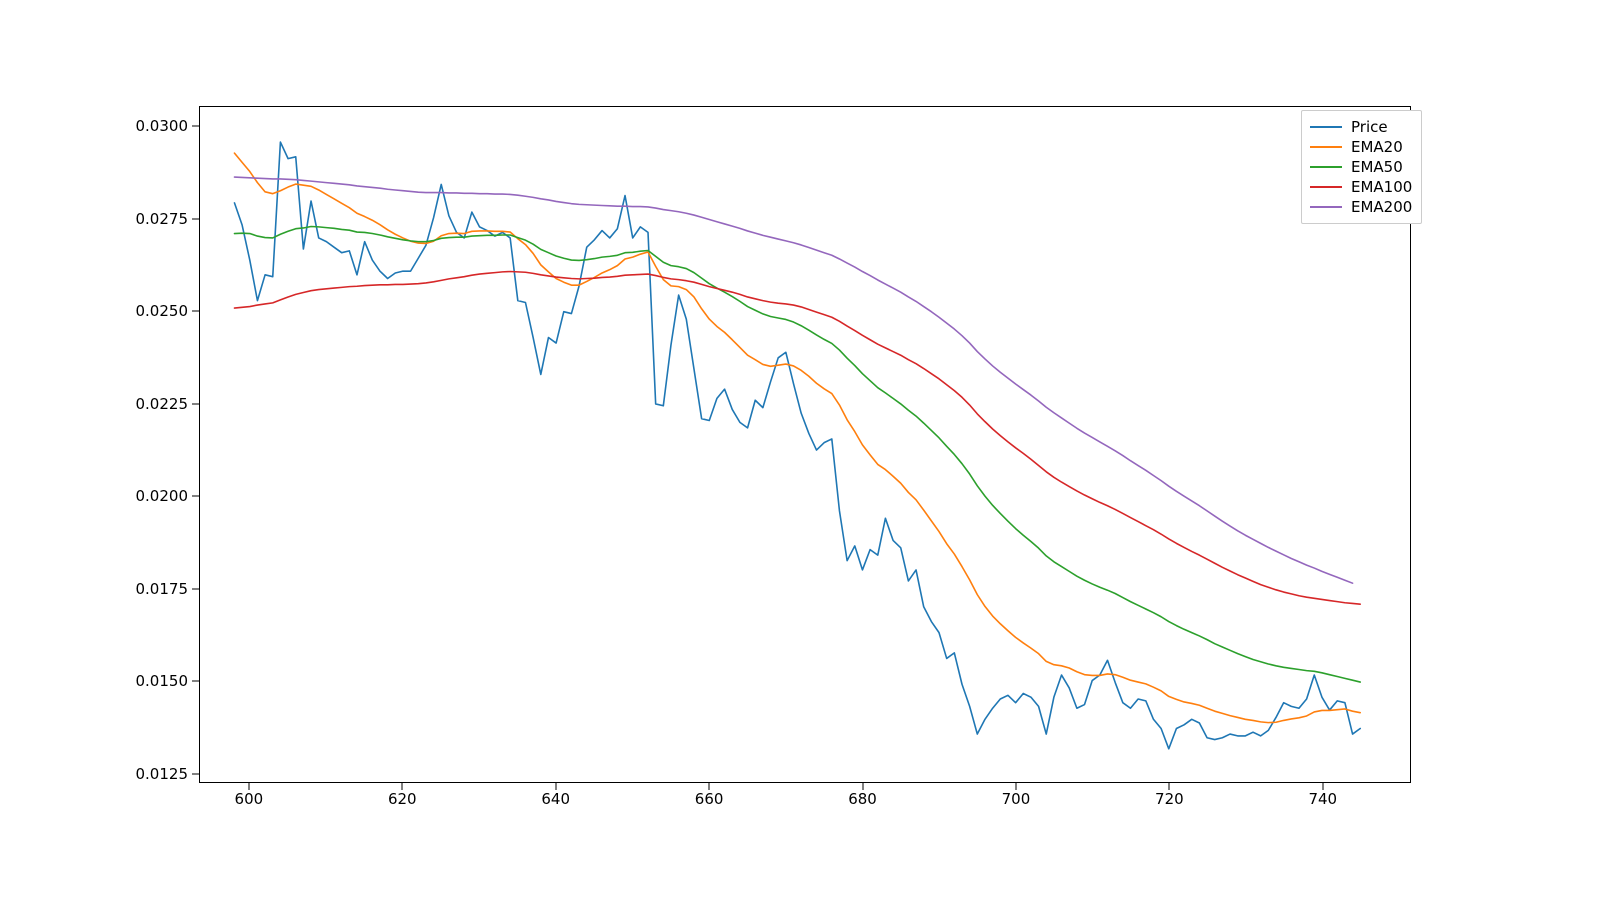 Image resolution: width=1600 pixels, height=900 pixels. What do you see at coordinates (162, 681) in the screenshot?
I see `y-tick-label: 0.0150` at bounding box center [162, 681].